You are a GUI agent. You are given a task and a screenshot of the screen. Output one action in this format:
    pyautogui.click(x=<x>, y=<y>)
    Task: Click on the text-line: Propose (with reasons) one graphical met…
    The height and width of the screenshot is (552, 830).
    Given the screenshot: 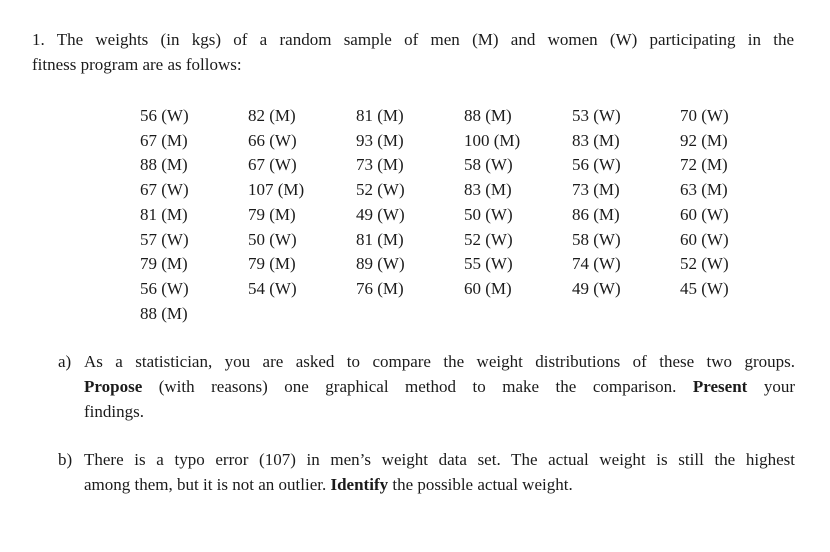 What is the action you would take?
    pyautogui.click(x=439, y=386)
    